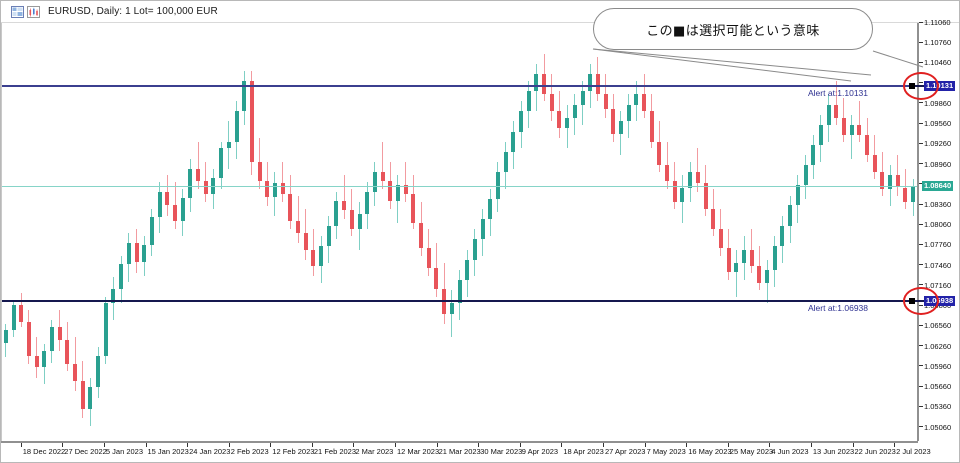 The width and height of the screenshot is (960, 463). I want to click on date-tick-label: 12 Feb 2023, so click(293, 451).